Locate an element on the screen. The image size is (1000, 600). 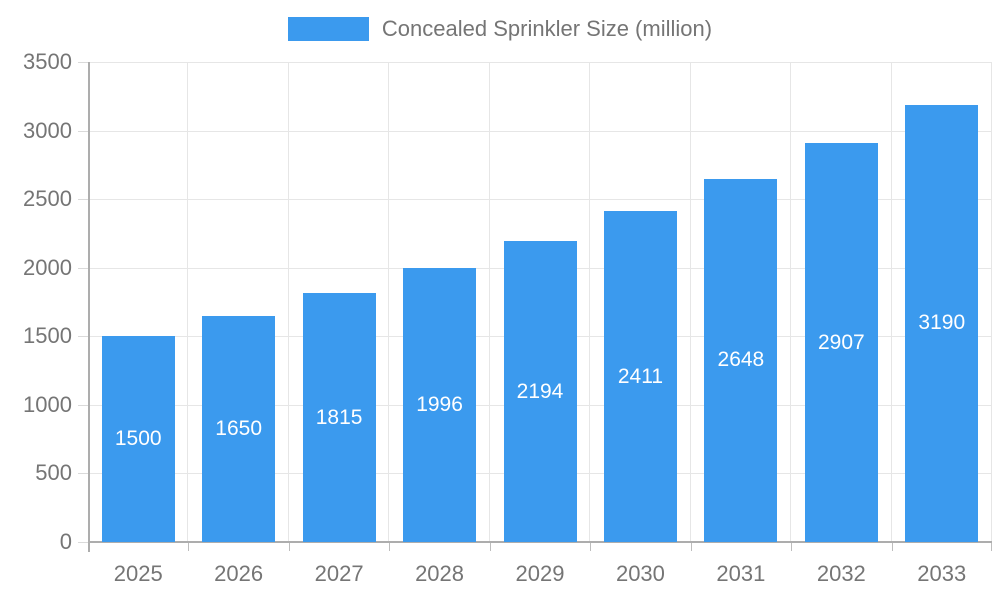
legend-color-swatch-icon is located at coordinates (328, 29).